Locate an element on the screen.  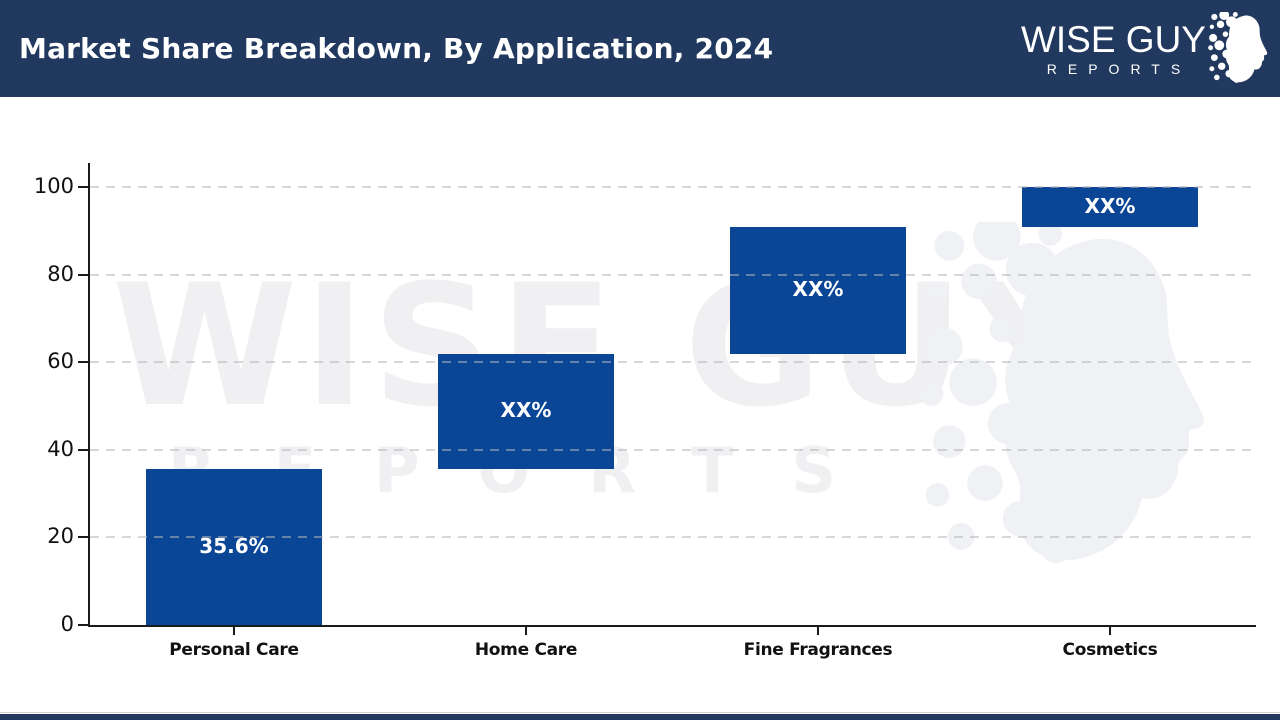
y-tick-label: 20 is located at coordinates (60, 536).